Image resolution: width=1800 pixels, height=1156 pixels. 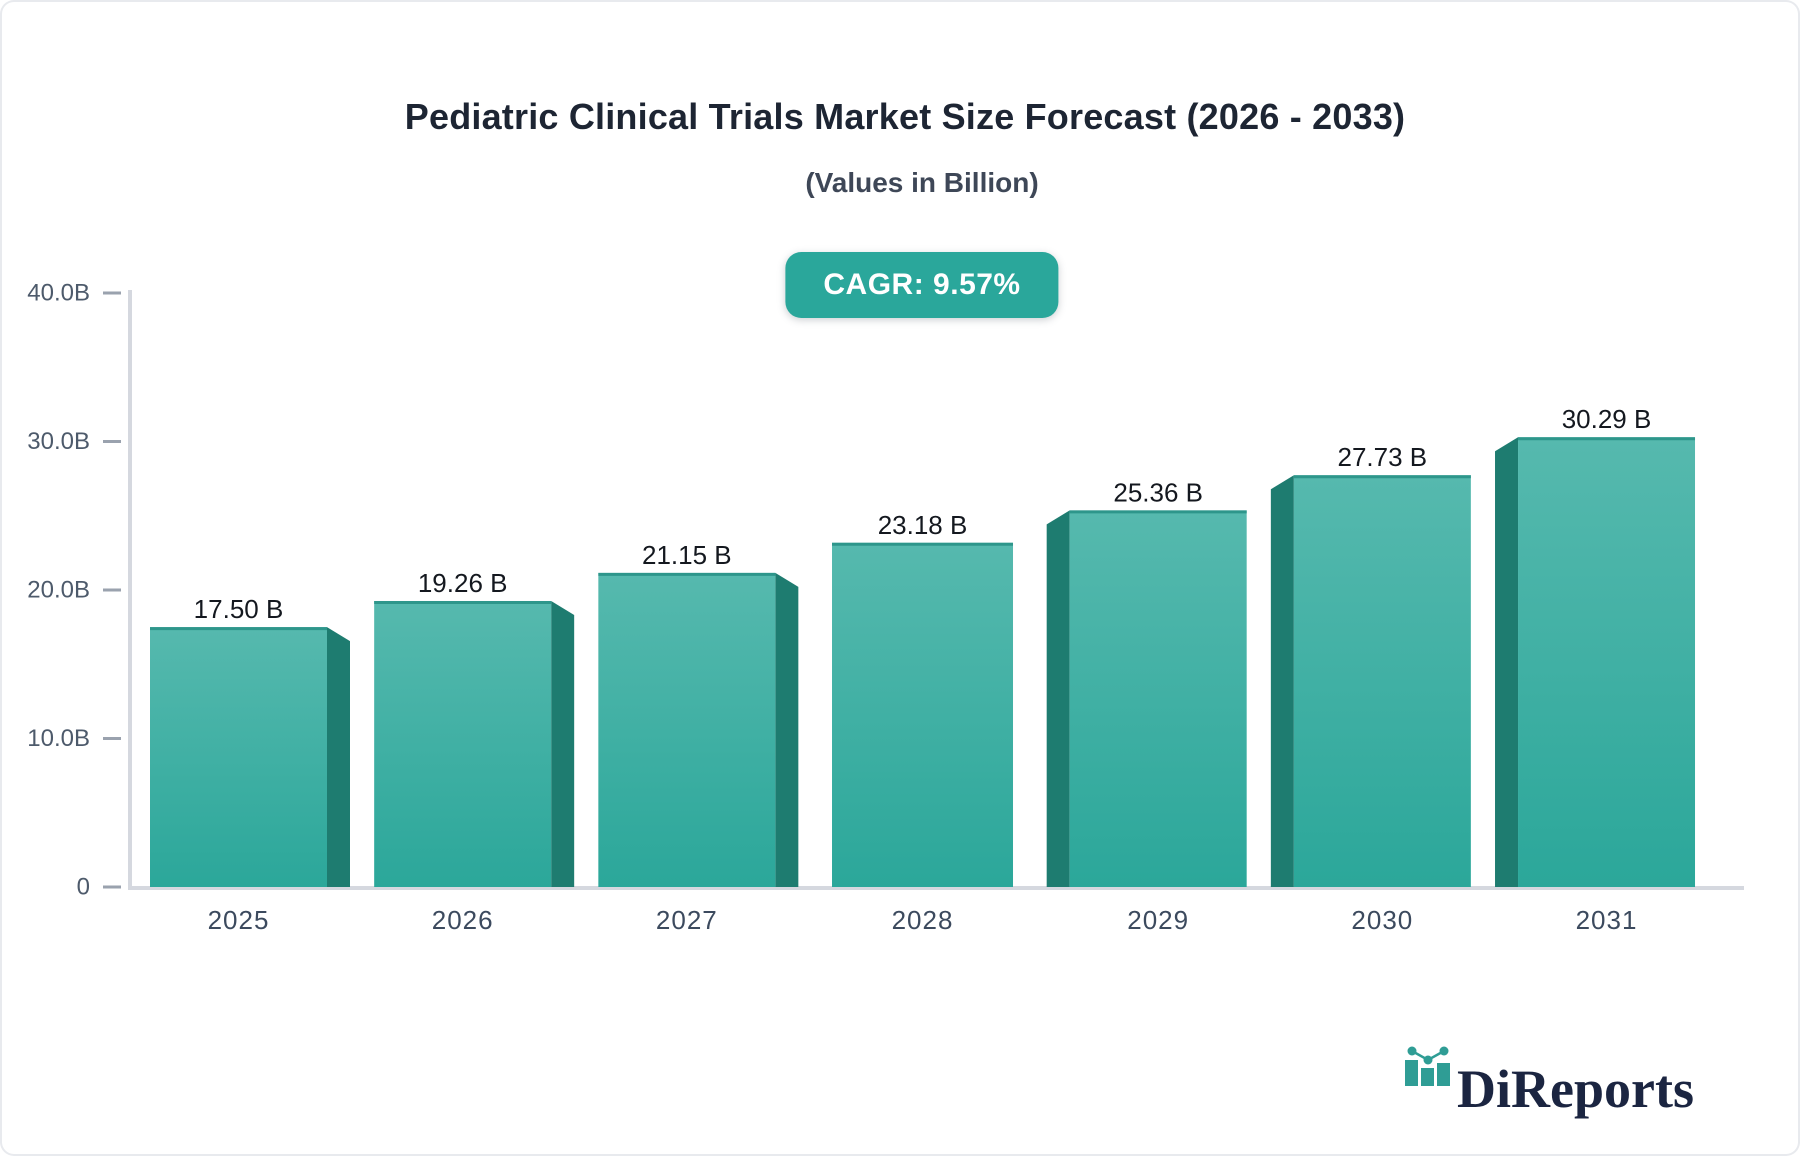 What do you see at coordinates (1507, 662) in the screenshot?
I see `bar-side-2031` at bounding box center [1507, 662].